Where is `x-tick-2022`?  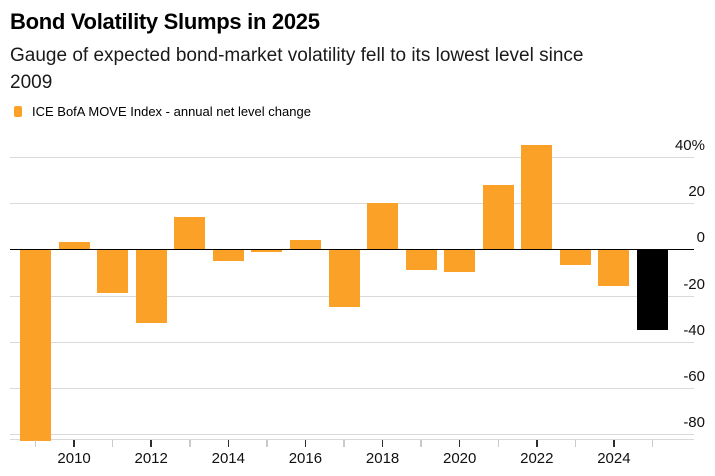 x-tick-2022 is located at coordinates (537, 443).